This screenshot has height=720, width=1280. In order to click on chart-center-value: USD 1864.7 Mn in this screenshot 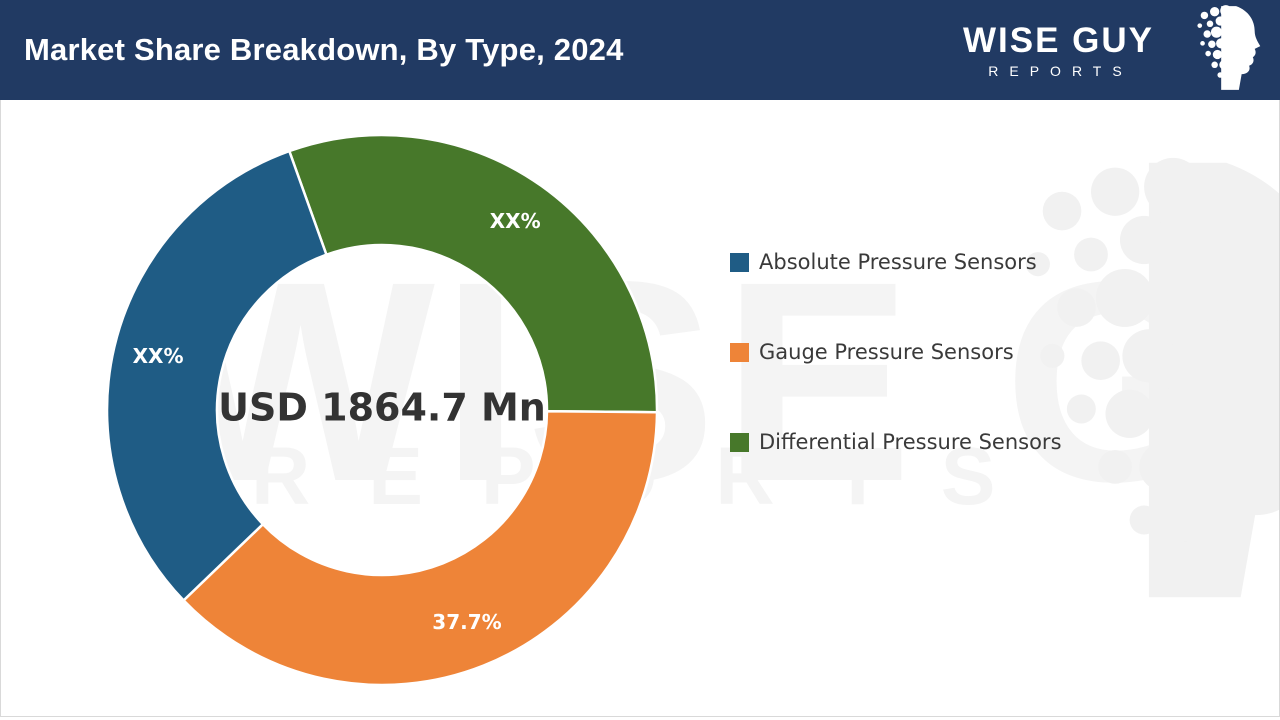, I will do `click(382, 408)`.